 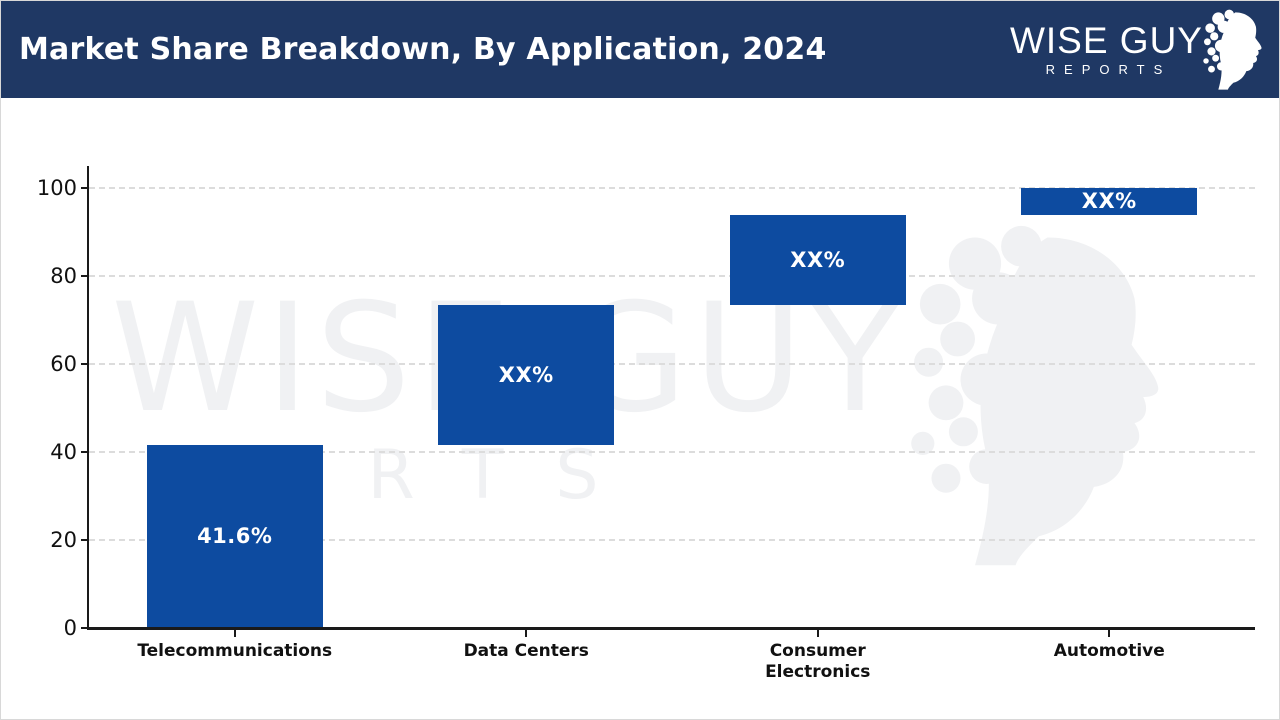 What do you see at coordinates (671, 628) in the screenshot?
I see `x-axis-line` at bounding box center [671, 628].